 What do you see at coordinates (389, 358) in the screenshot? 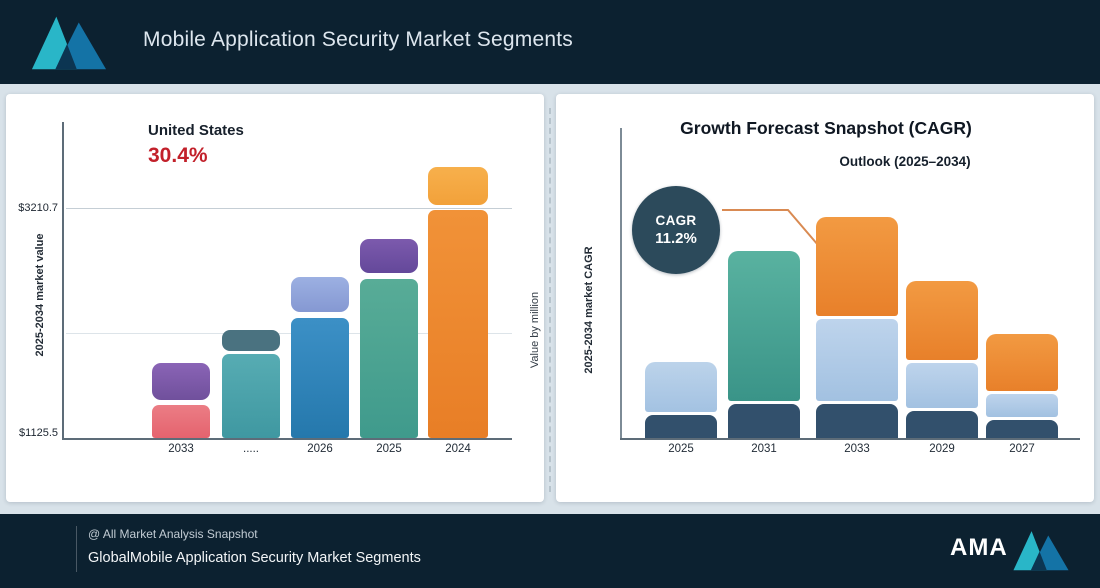
I see `bar-2025-body` at bounding box center [389, 358].